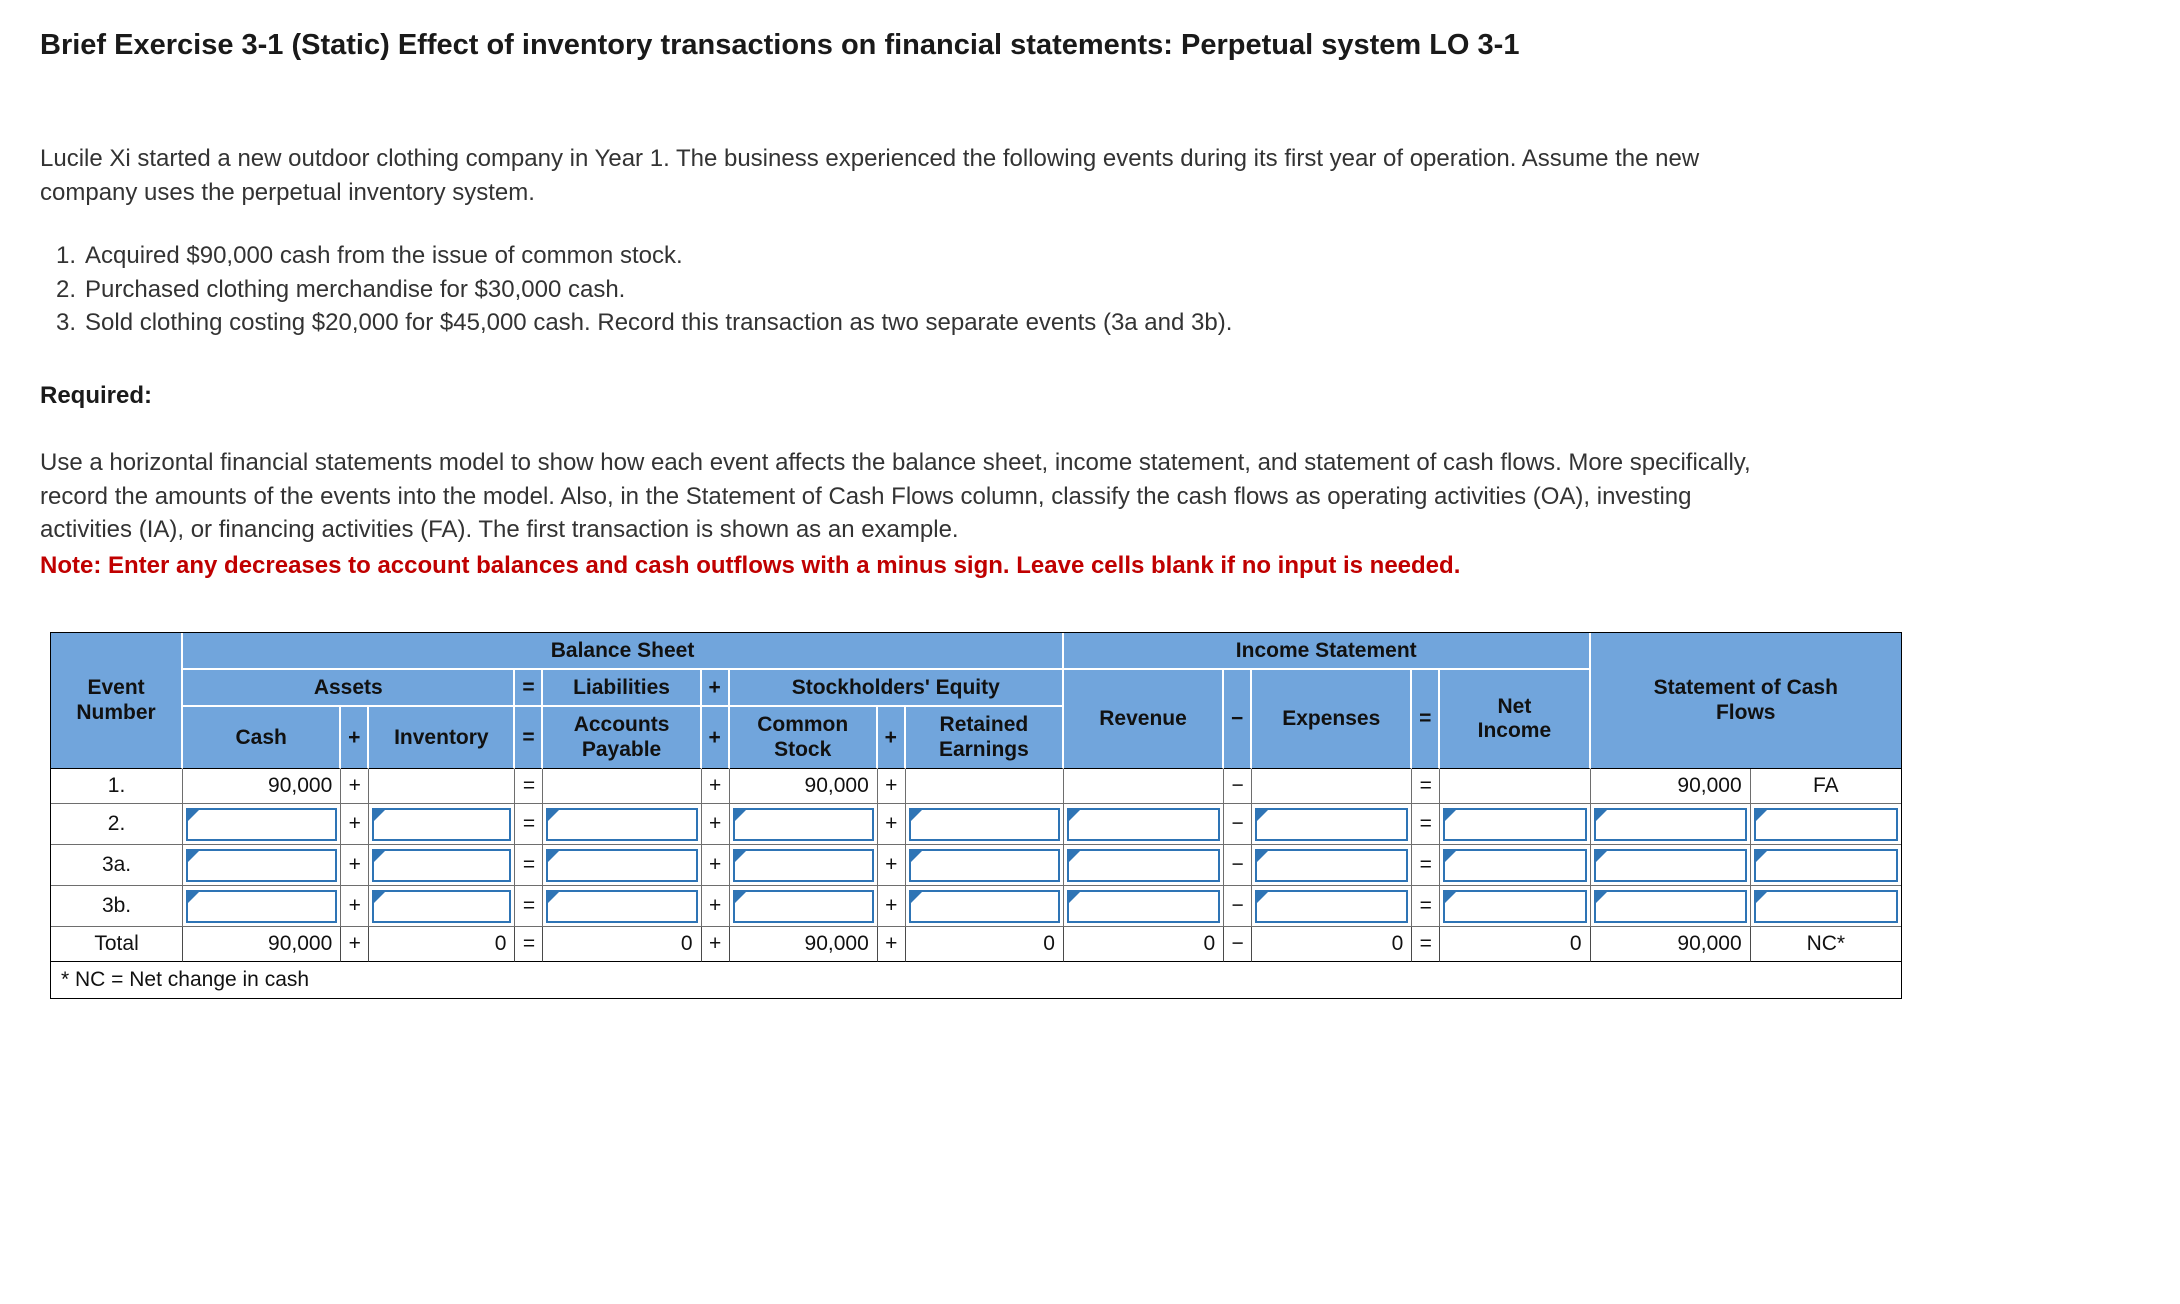 This screenshot has height=1304, width=2180. I want to click on table-footnote-row: * NC = Net change in cash, so click(976, 980).